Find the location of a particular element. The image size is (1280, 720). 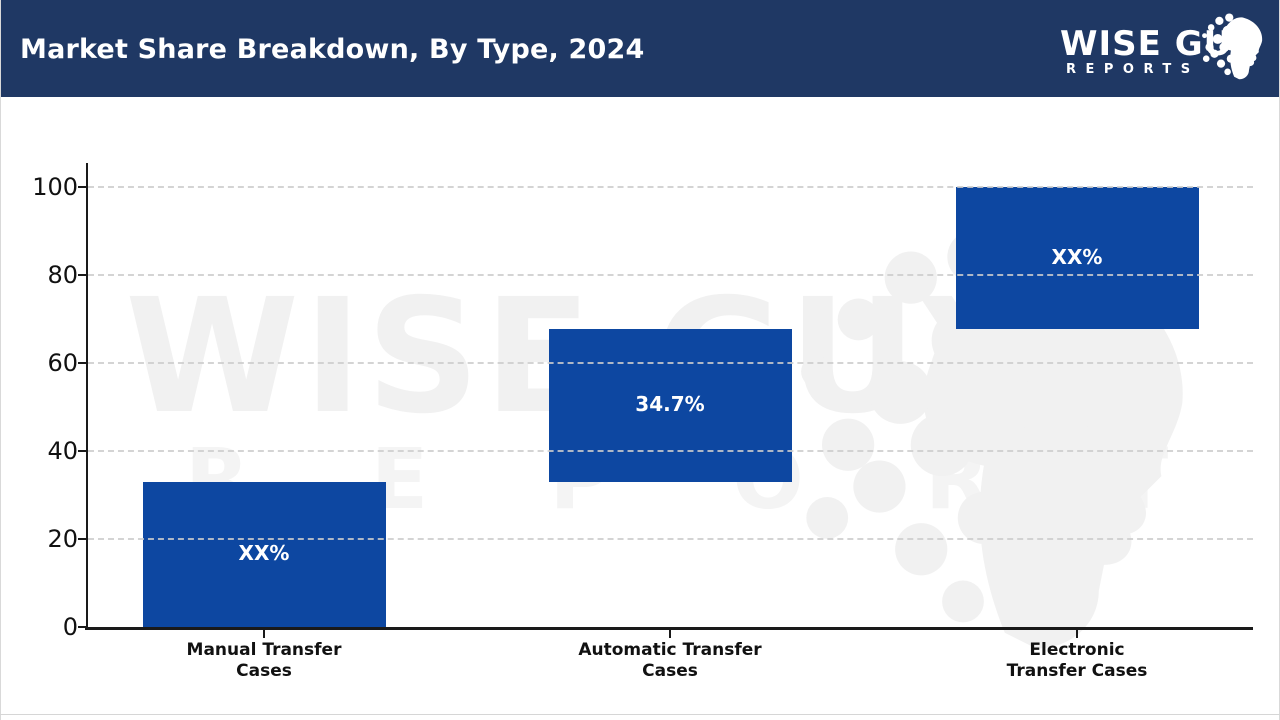

bar-automatic-transfer-cases is located at coordinates (670, 405).